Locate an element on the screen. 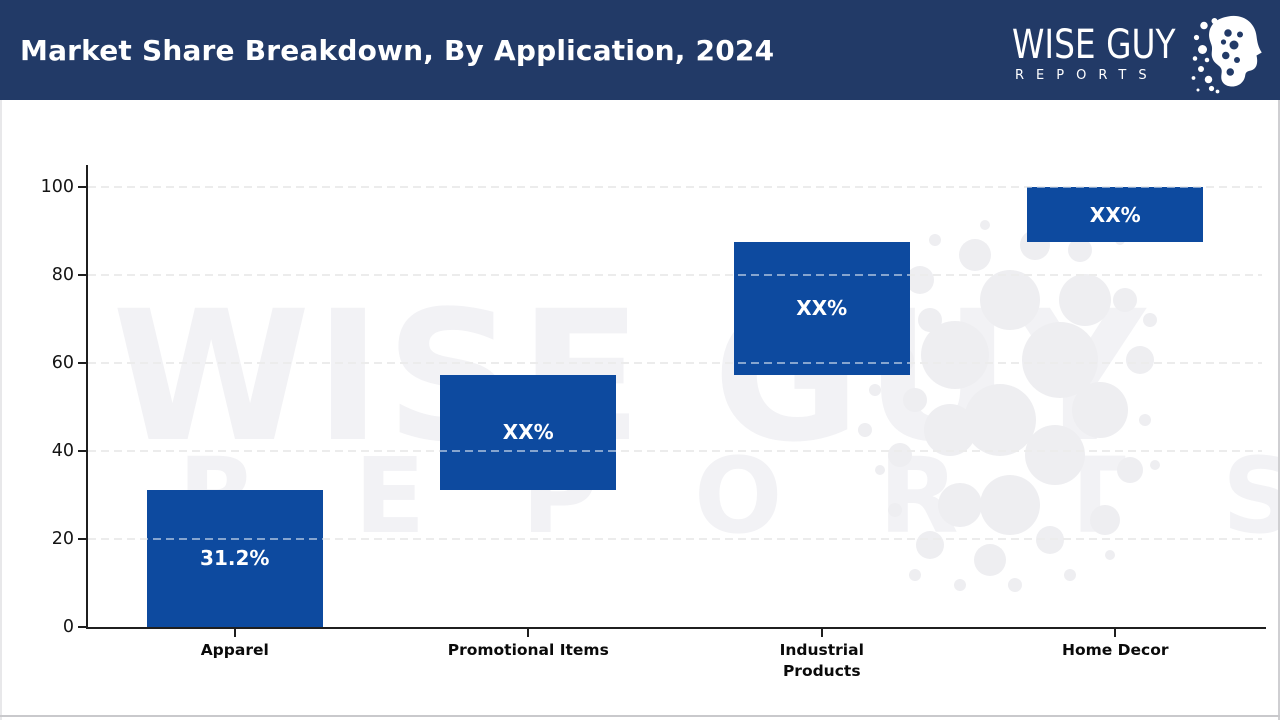 This screenshot has width=1280, height=720. logo-wordmark: WISE GUY REPORTS is located at coordinates (1100, 54).